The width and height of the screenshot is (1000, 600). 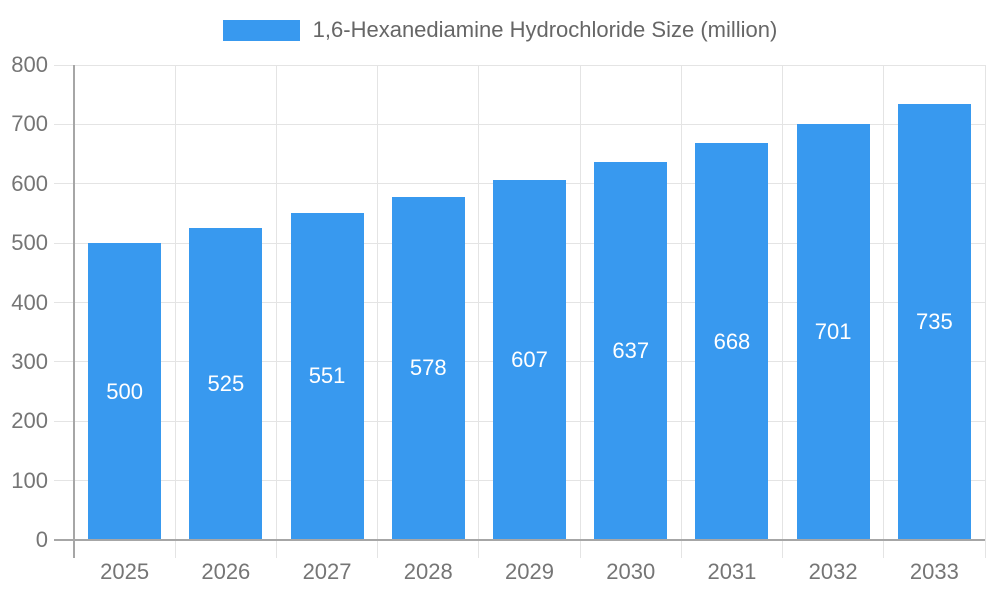 I want to click on y-tick-label: 500, so click(x=29, y=243).